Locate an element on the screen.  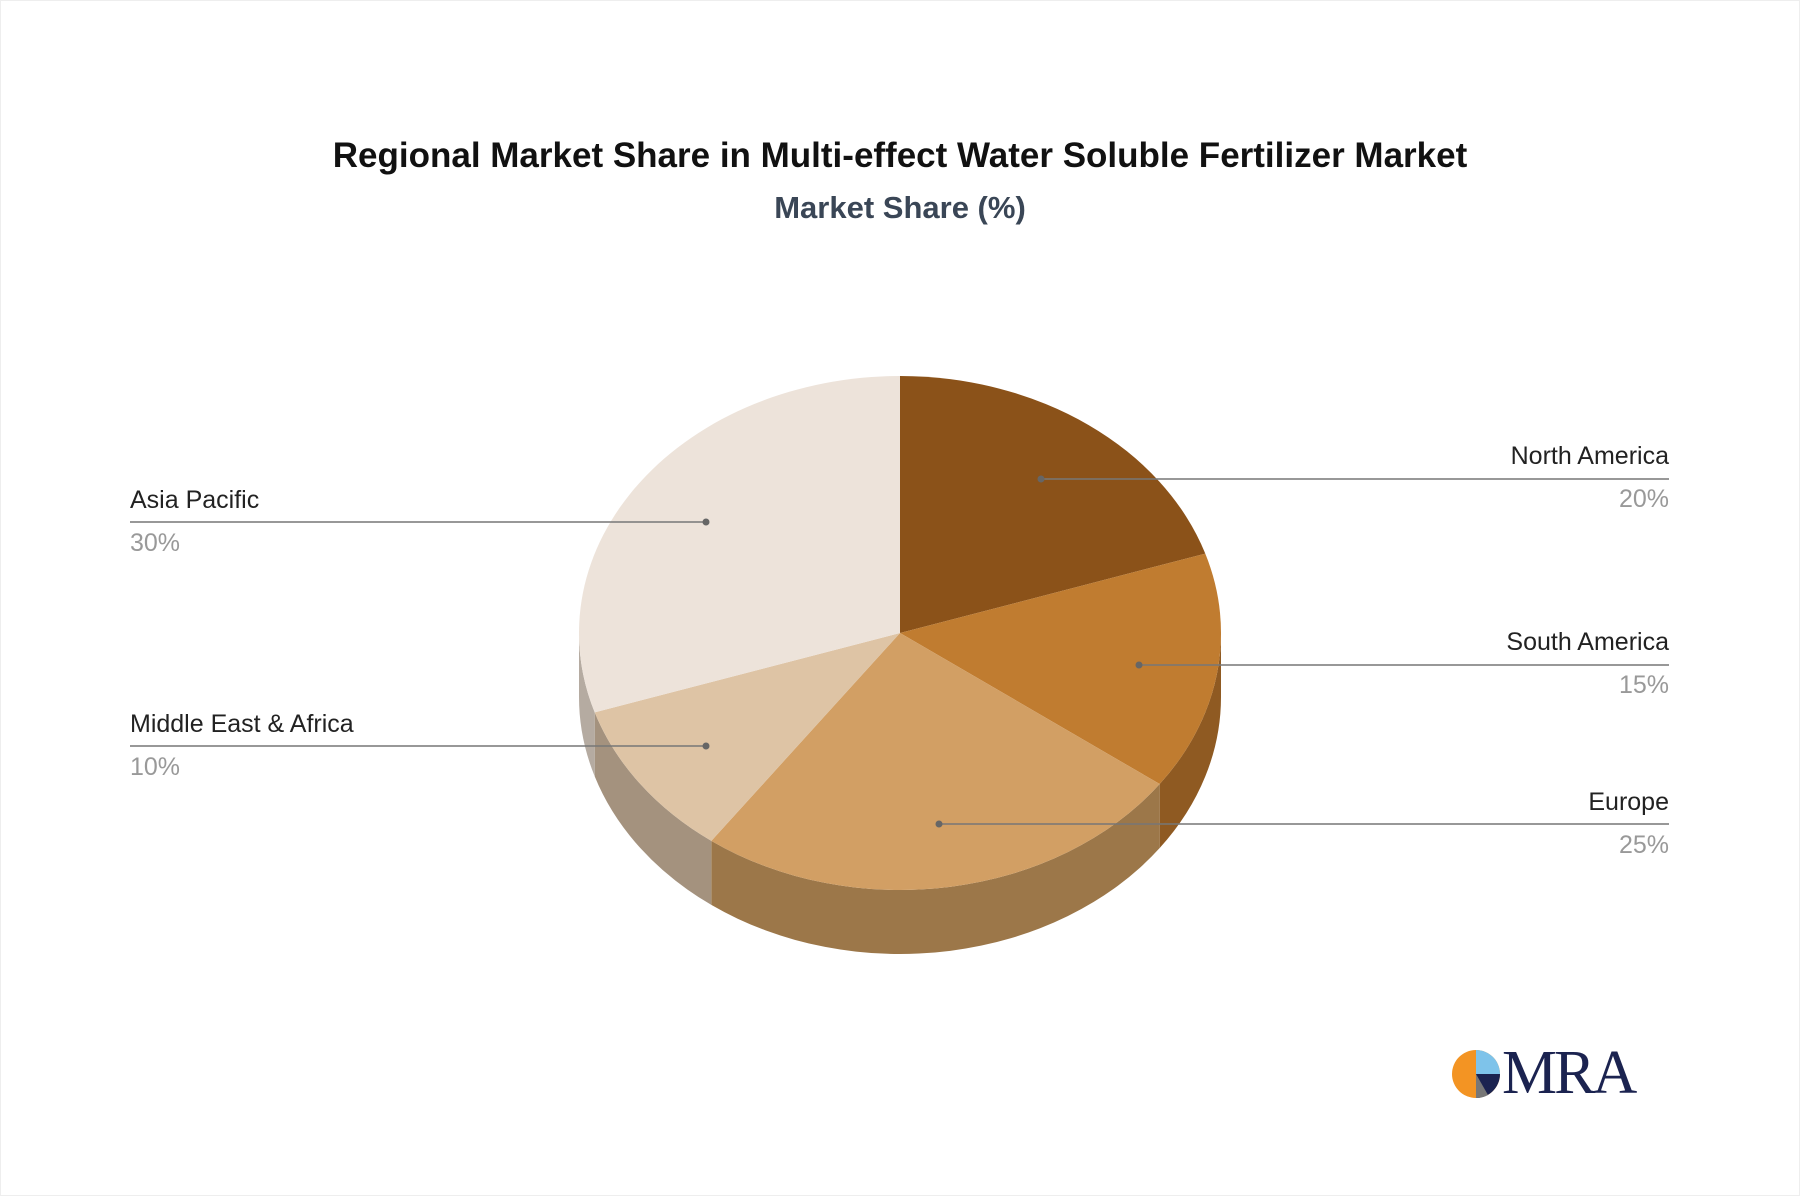
leader-dot-asia-pacific is located at coordinates (706, 522).